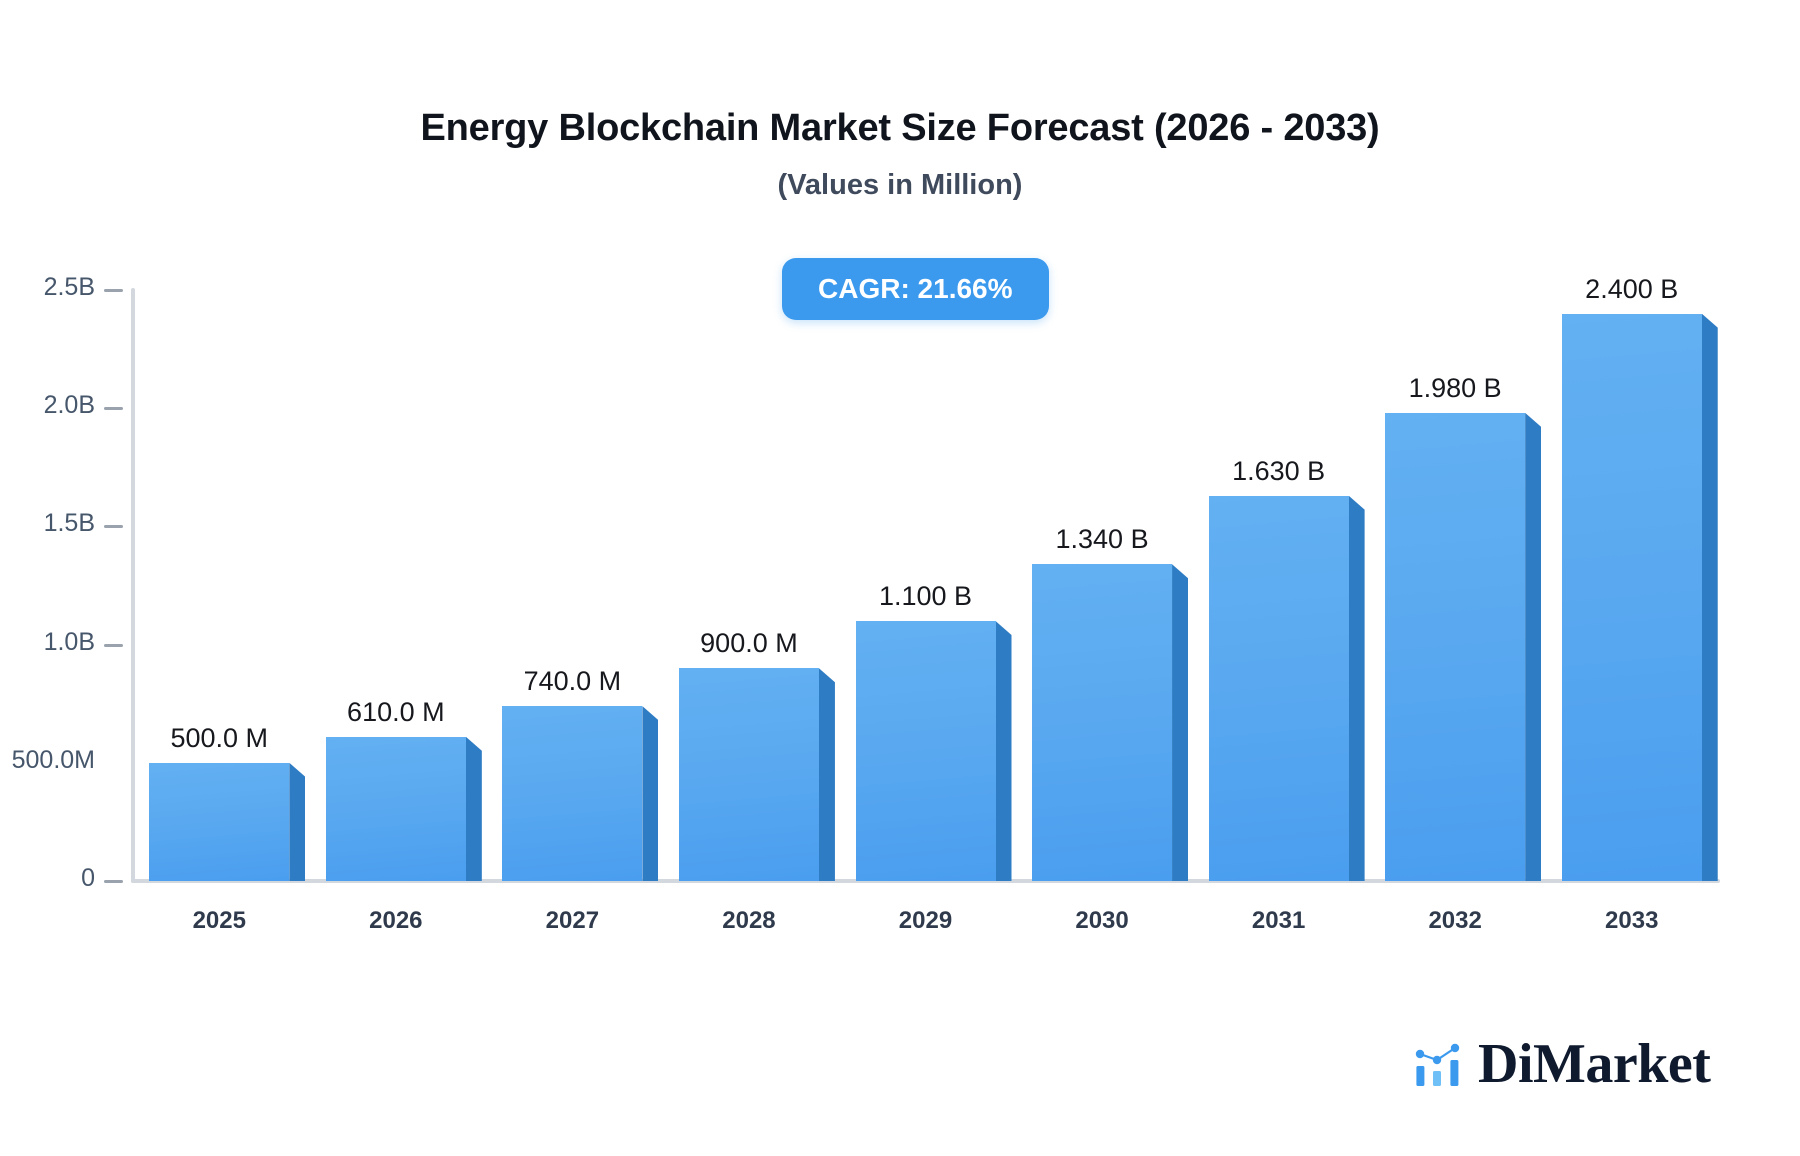 The width and height of the screenshot is (1800, 1156). I want to click on bar-value-label: 610.0 M, so click(396, 711).